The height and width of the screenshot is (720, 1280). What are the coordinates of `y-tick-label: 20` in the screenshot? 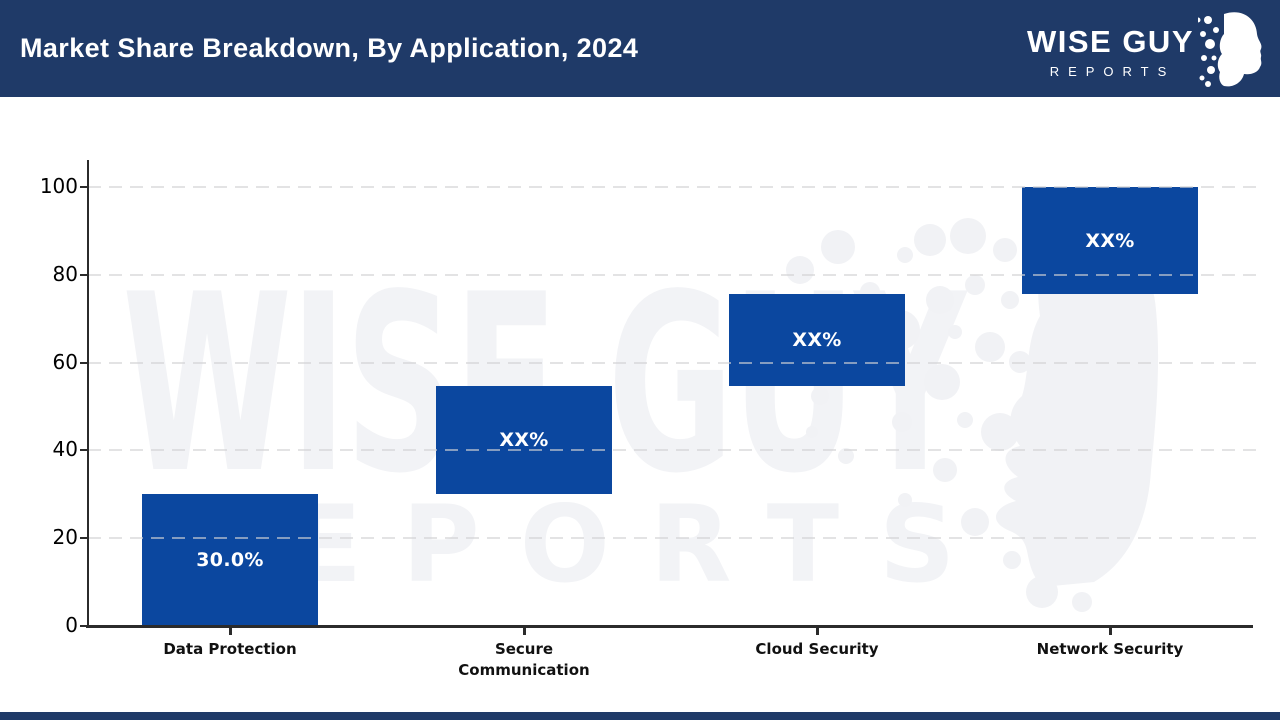 It's located at (65, 537).